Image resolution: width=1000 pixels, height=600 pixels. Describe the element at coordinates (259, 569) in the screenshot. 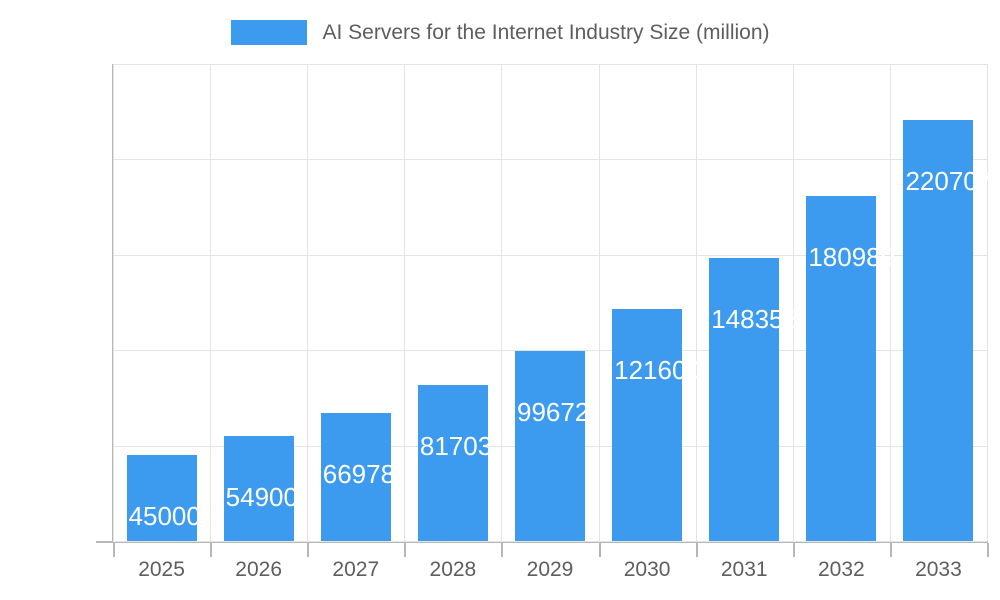

I see `x-axis-tick-label: 2026` at that location.